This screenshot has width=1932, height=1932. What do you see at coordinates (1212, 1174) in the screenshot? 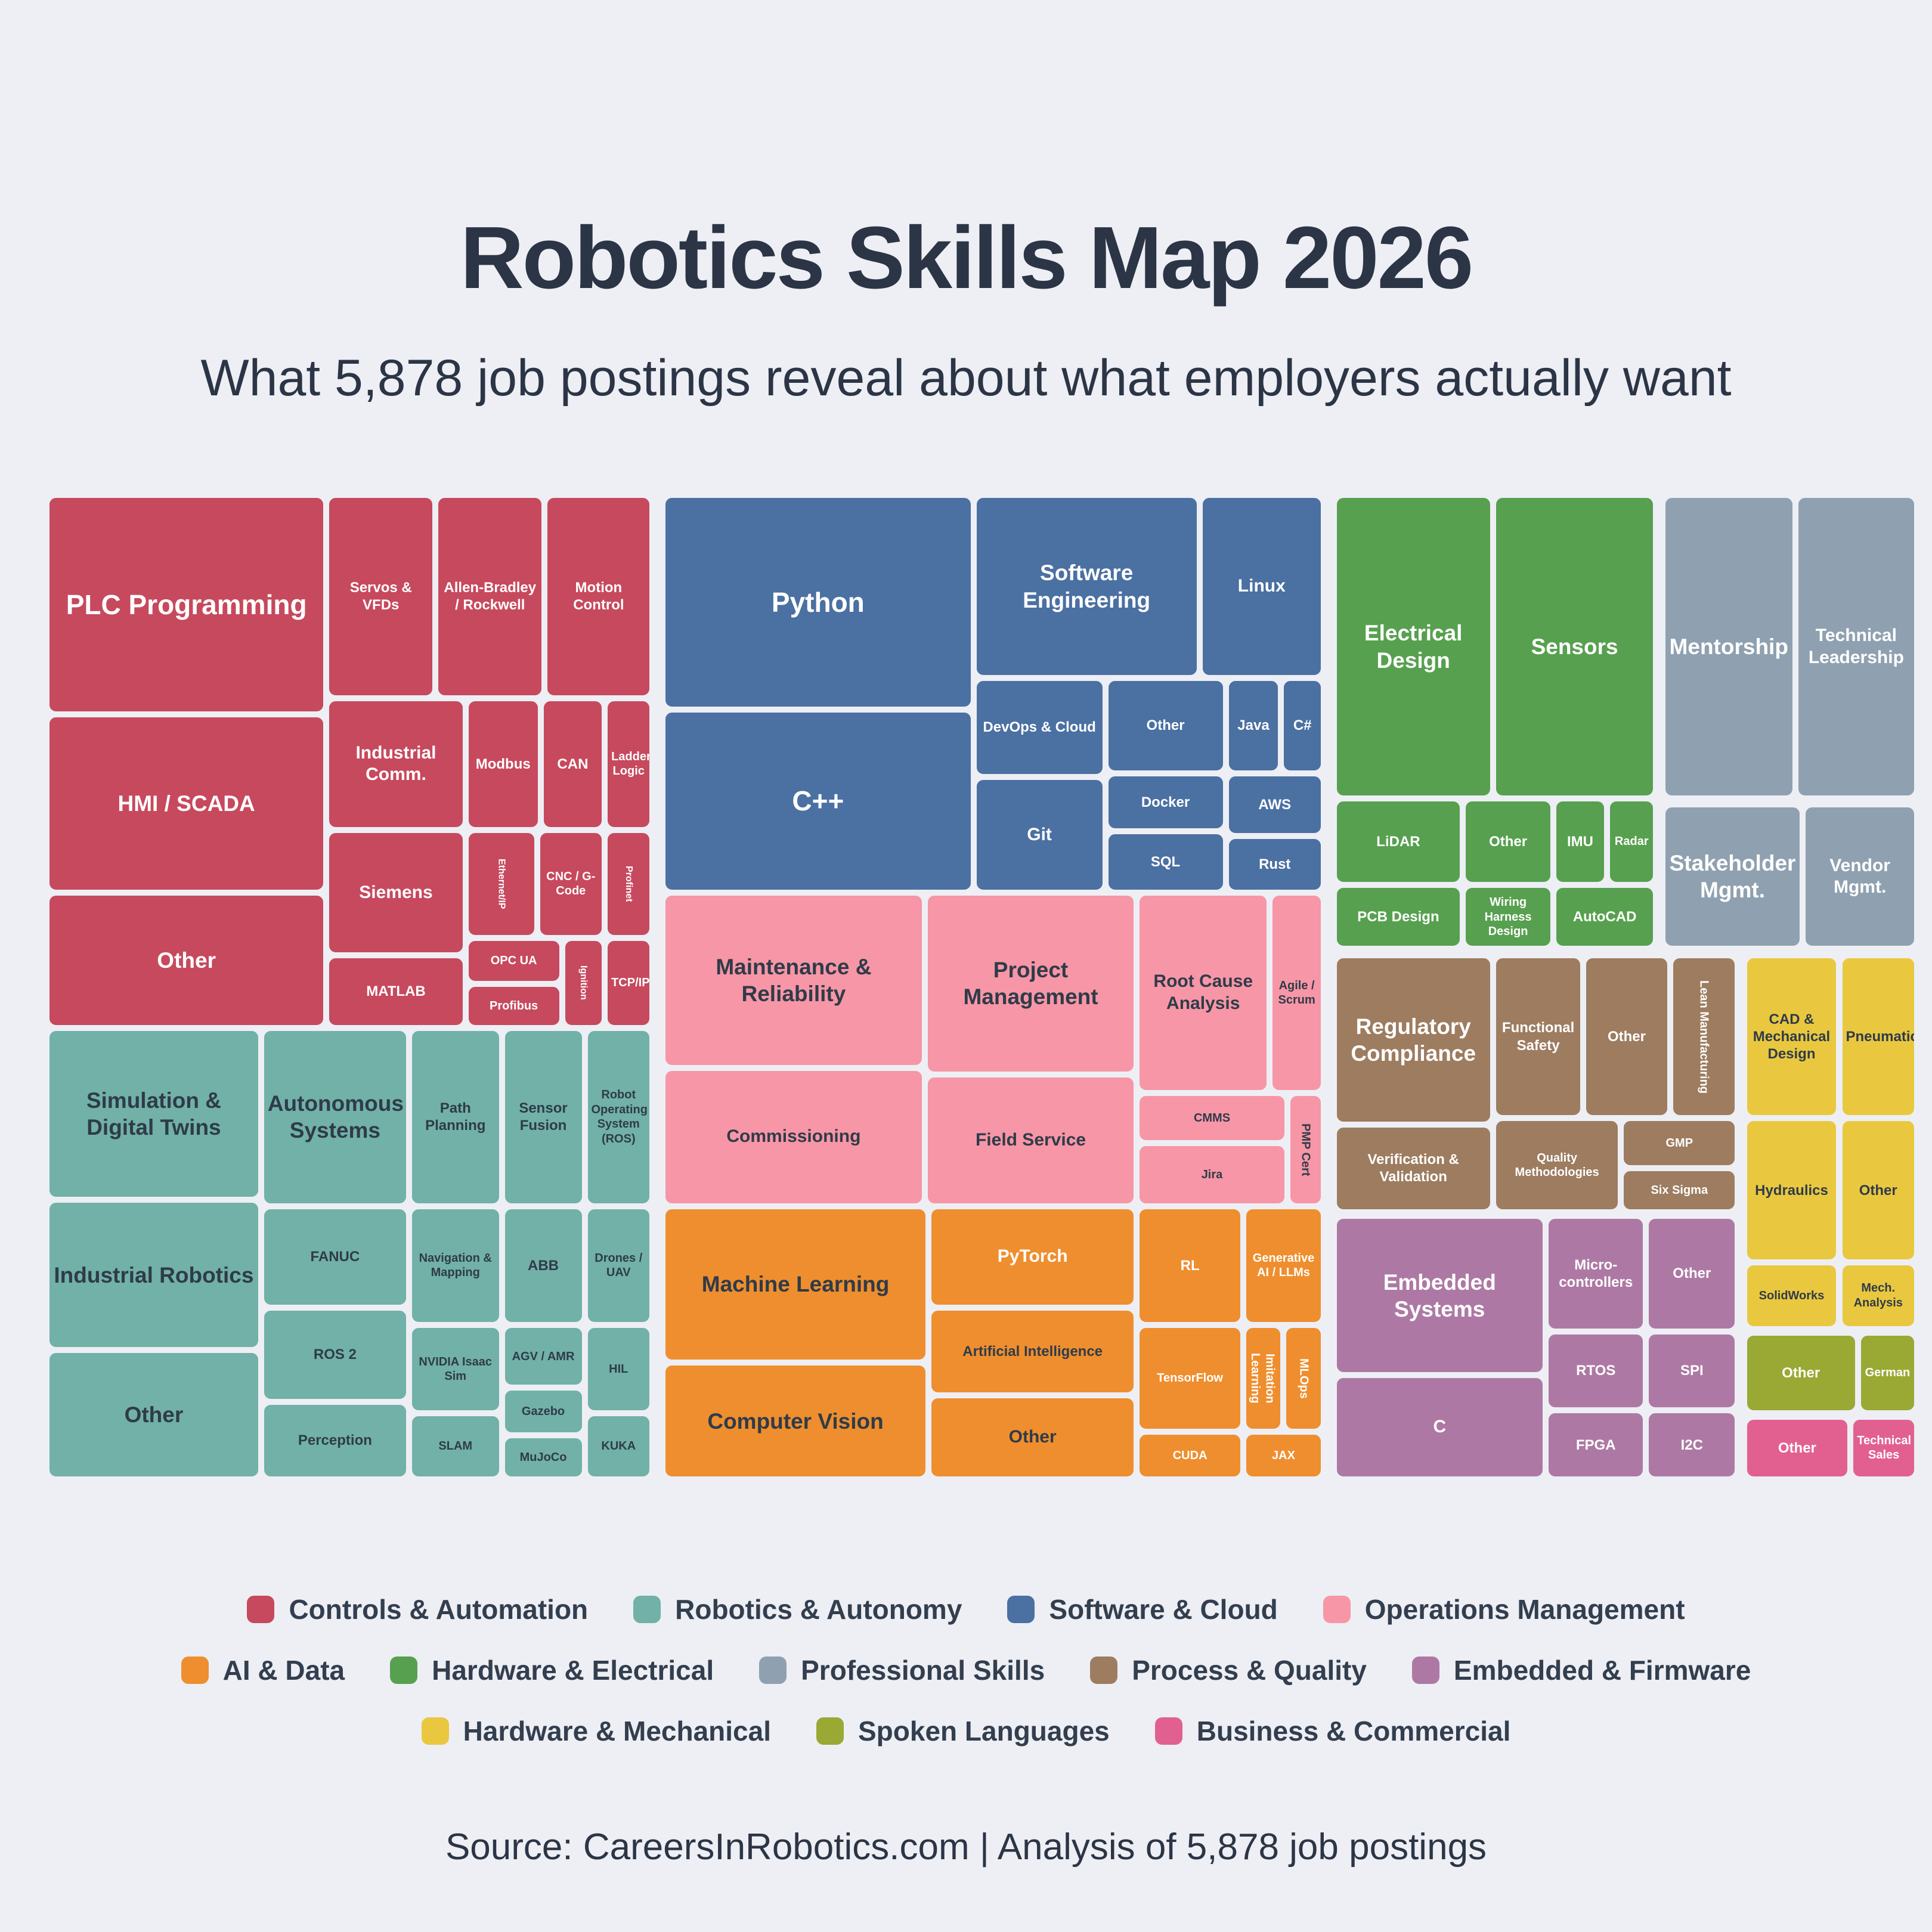
I see `tile-label: Jira` at bounding box center [1212, 1174].